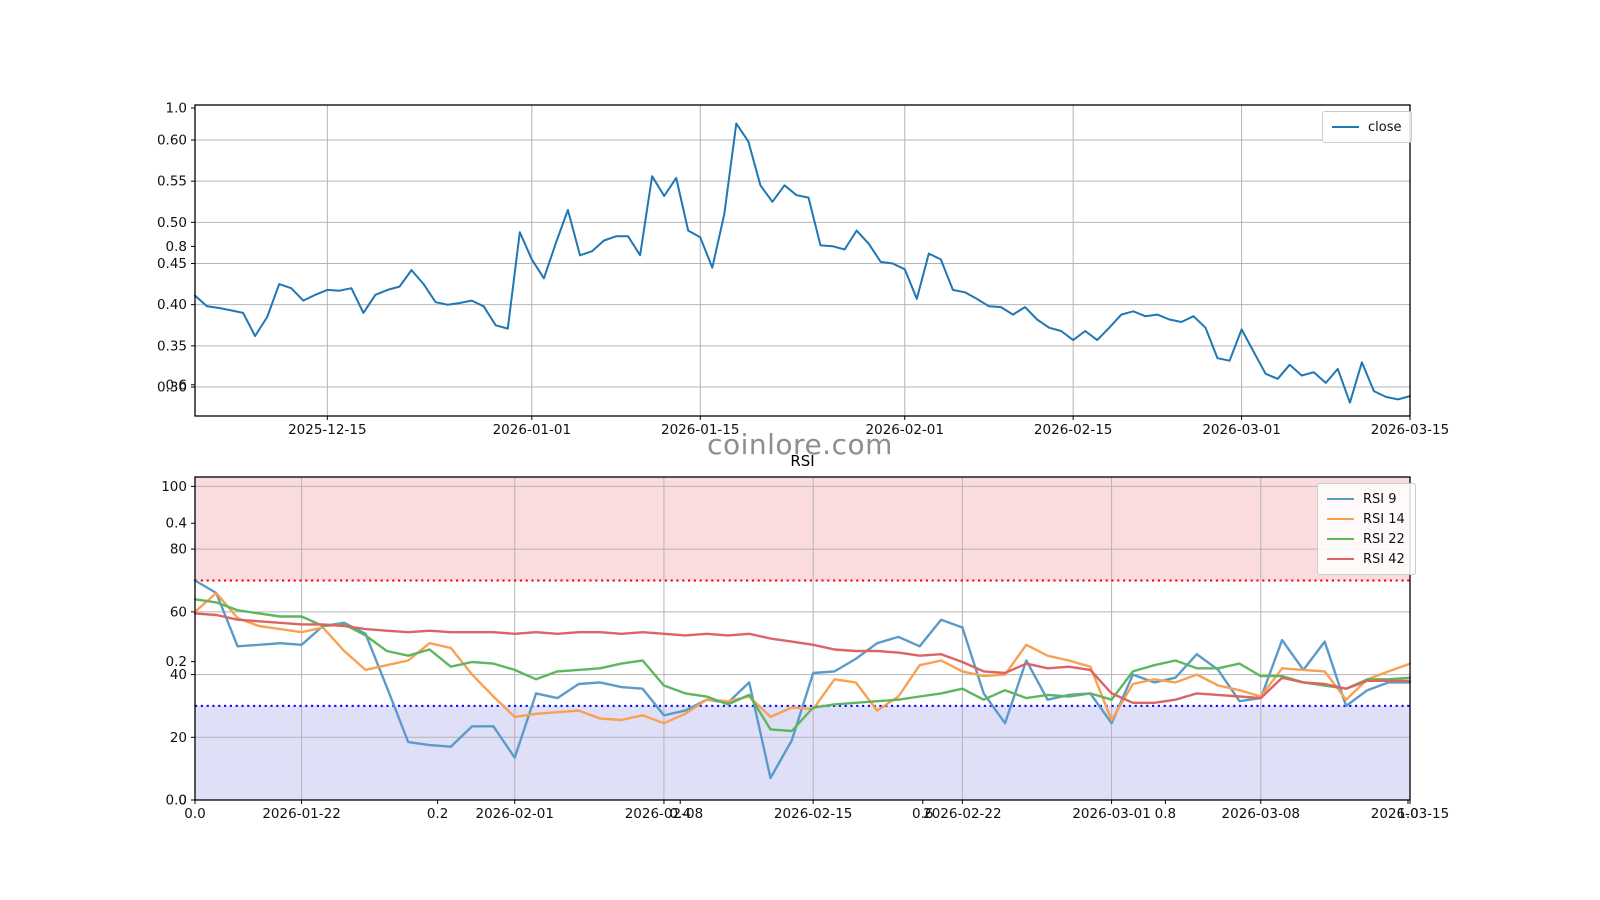 The image size is (1600, 900). What do you see at coordinates (802, 461) in the screenshot?
I see `rsi-chart-title: RSI` at bounding box center [802, 461].